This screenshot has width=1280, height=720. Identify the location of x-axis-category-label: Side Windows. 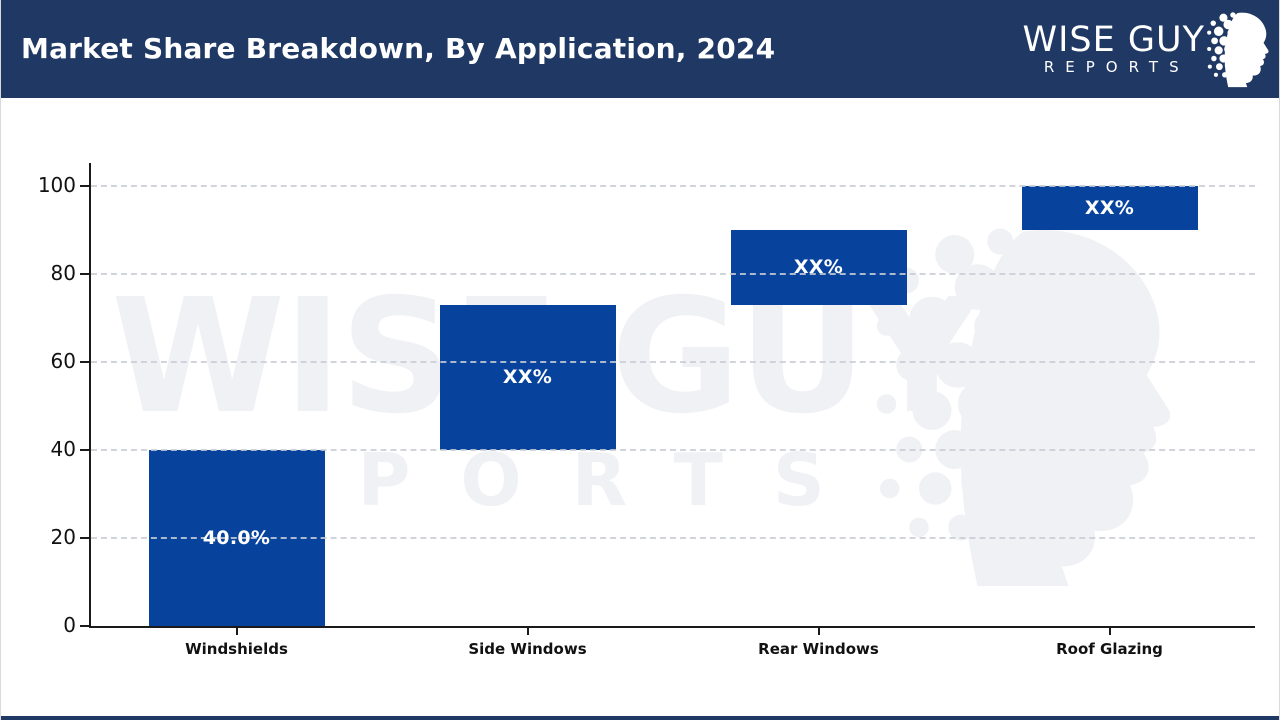
(527, 649).